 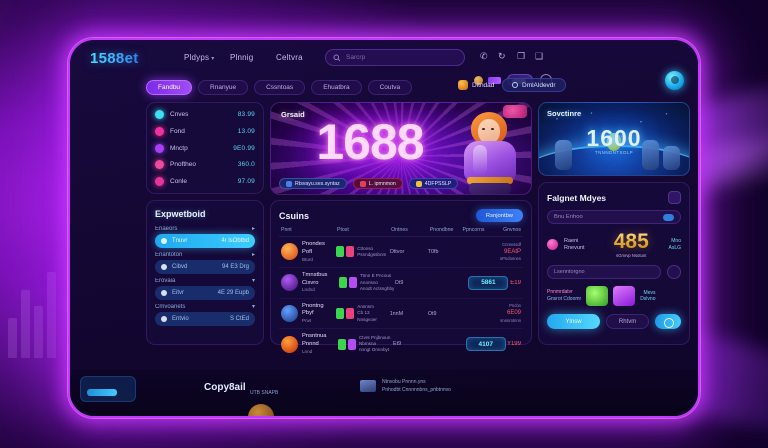 I want to click on hero-label: Grsaid, so click(x=293, y=114).